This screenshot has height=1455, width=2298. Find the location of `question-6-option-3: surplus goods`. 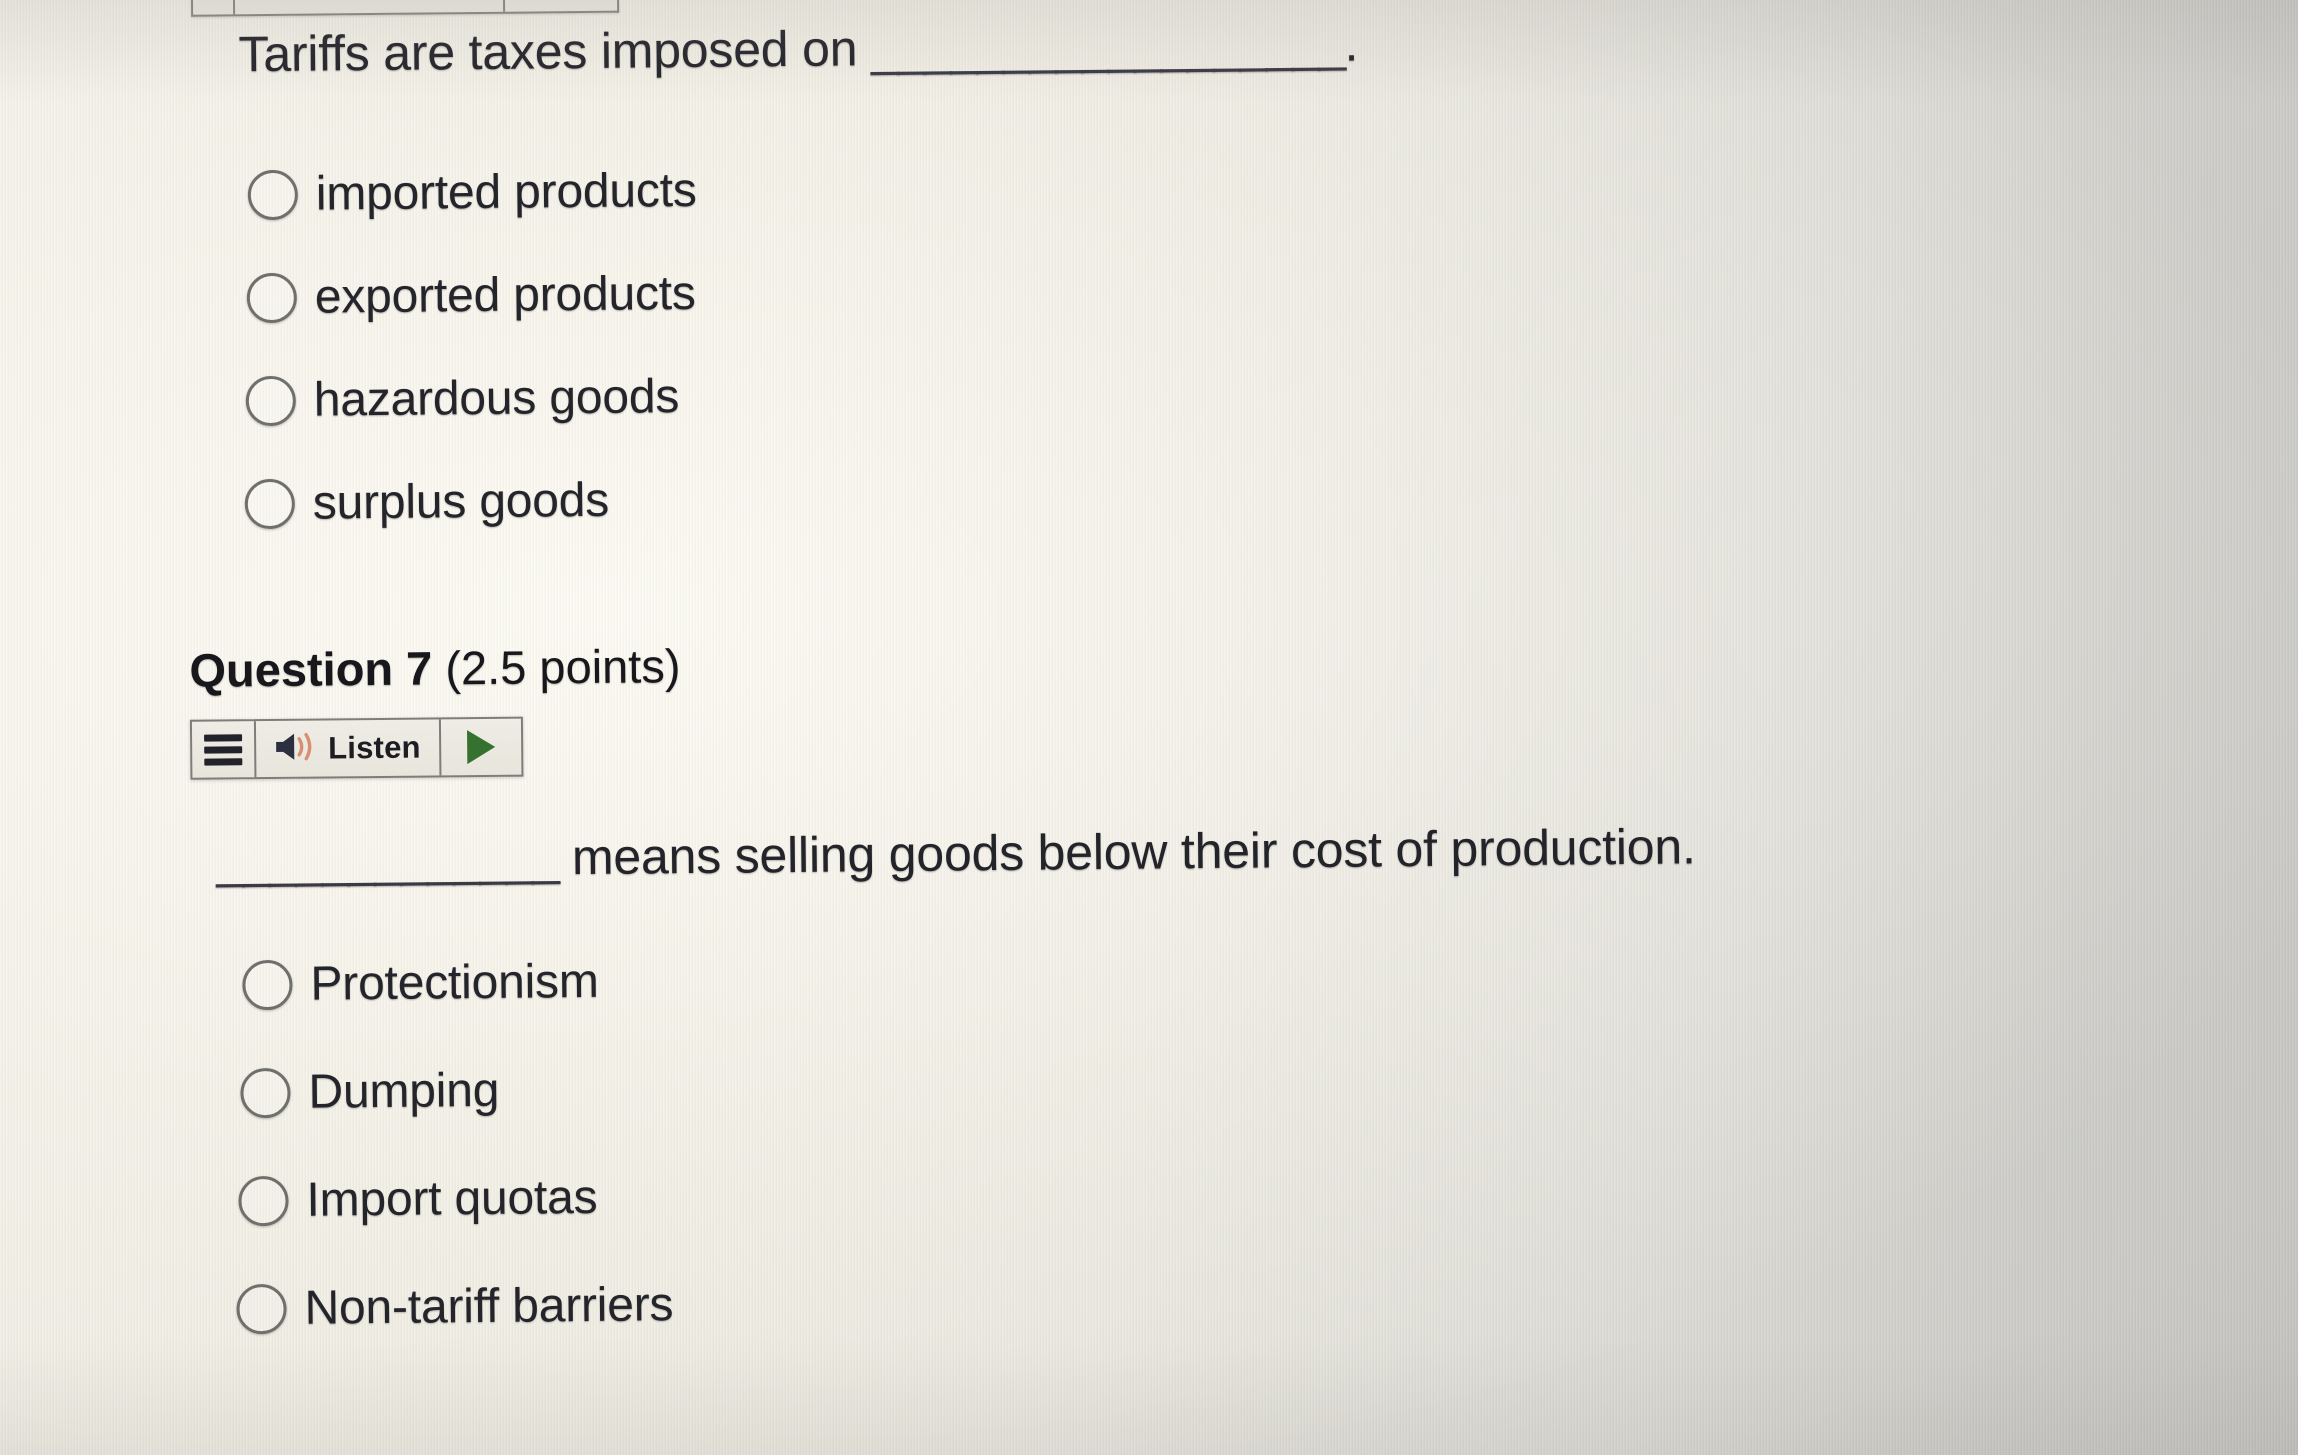

question-6-option-3: surplus goods is located at coordinates (427, 501).